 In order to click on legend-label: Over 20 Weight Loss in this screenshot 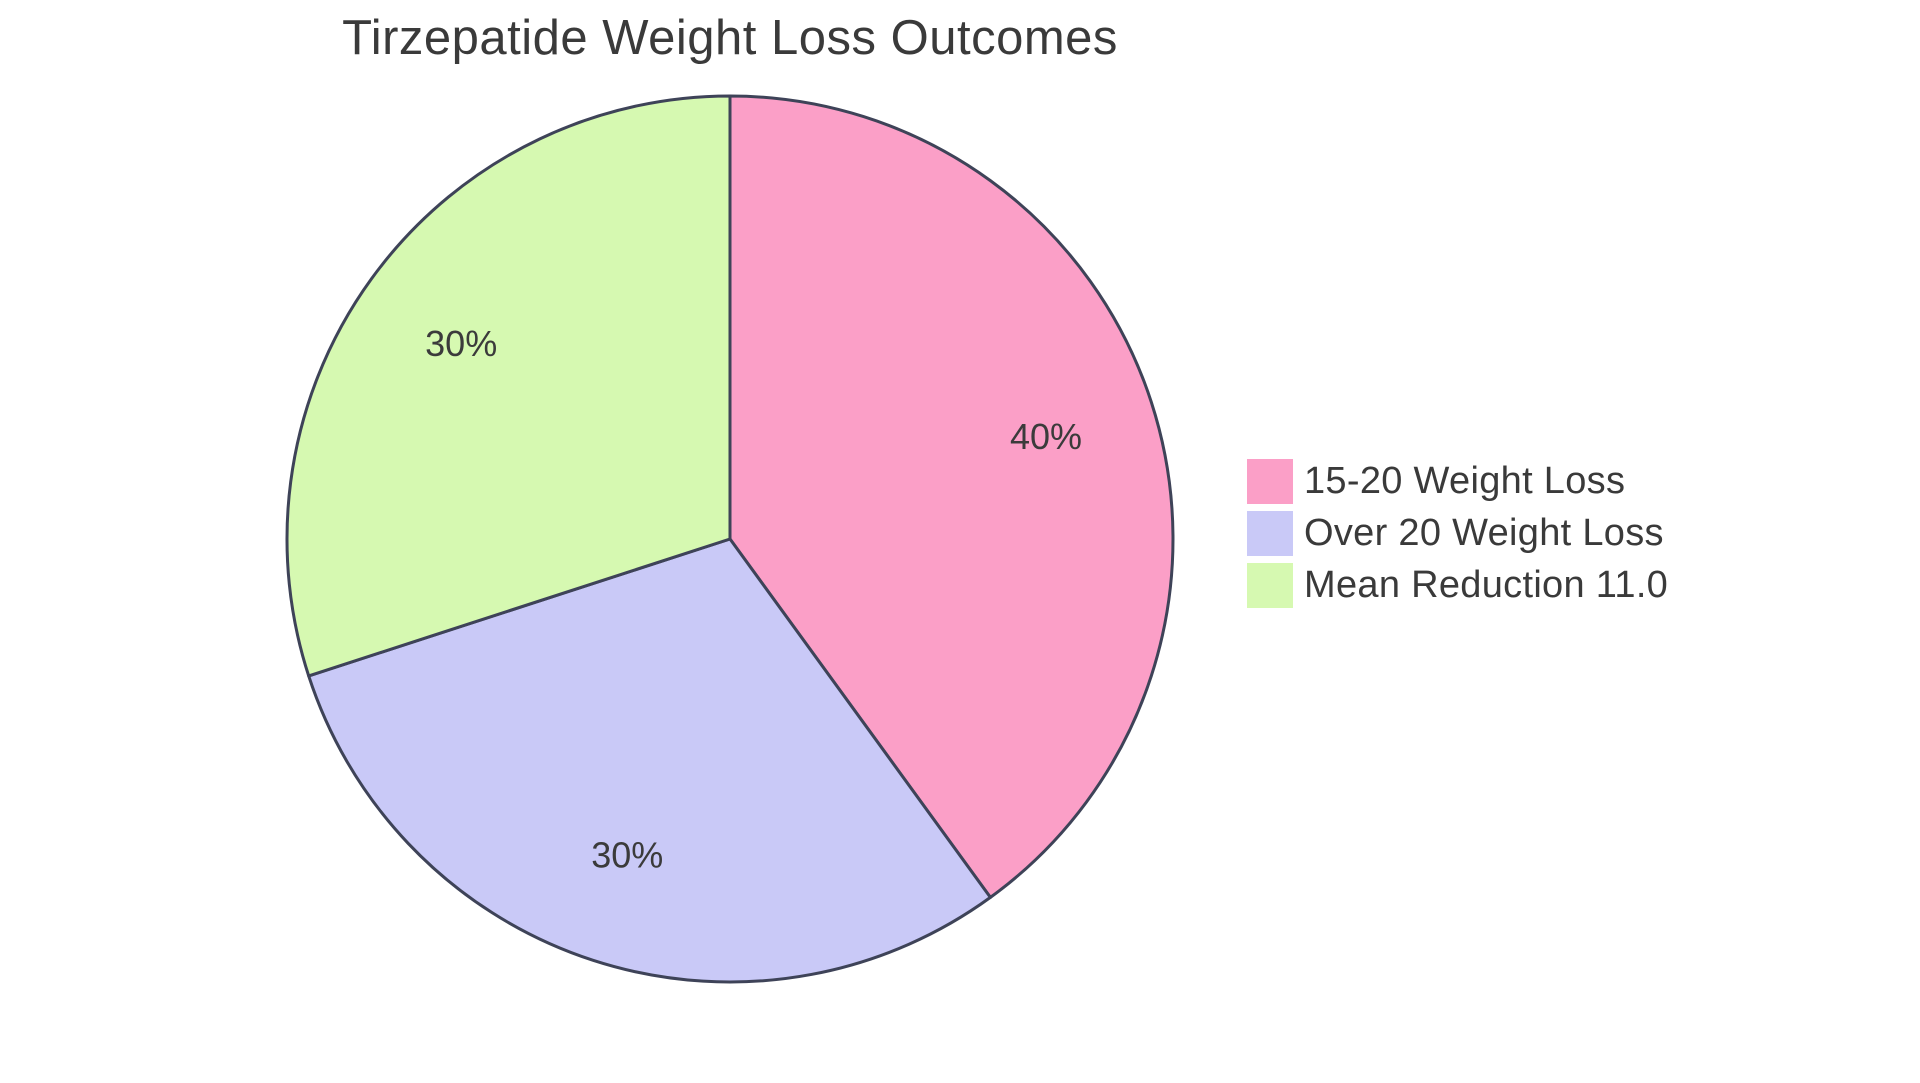, I will do `click(1484, 533)`.